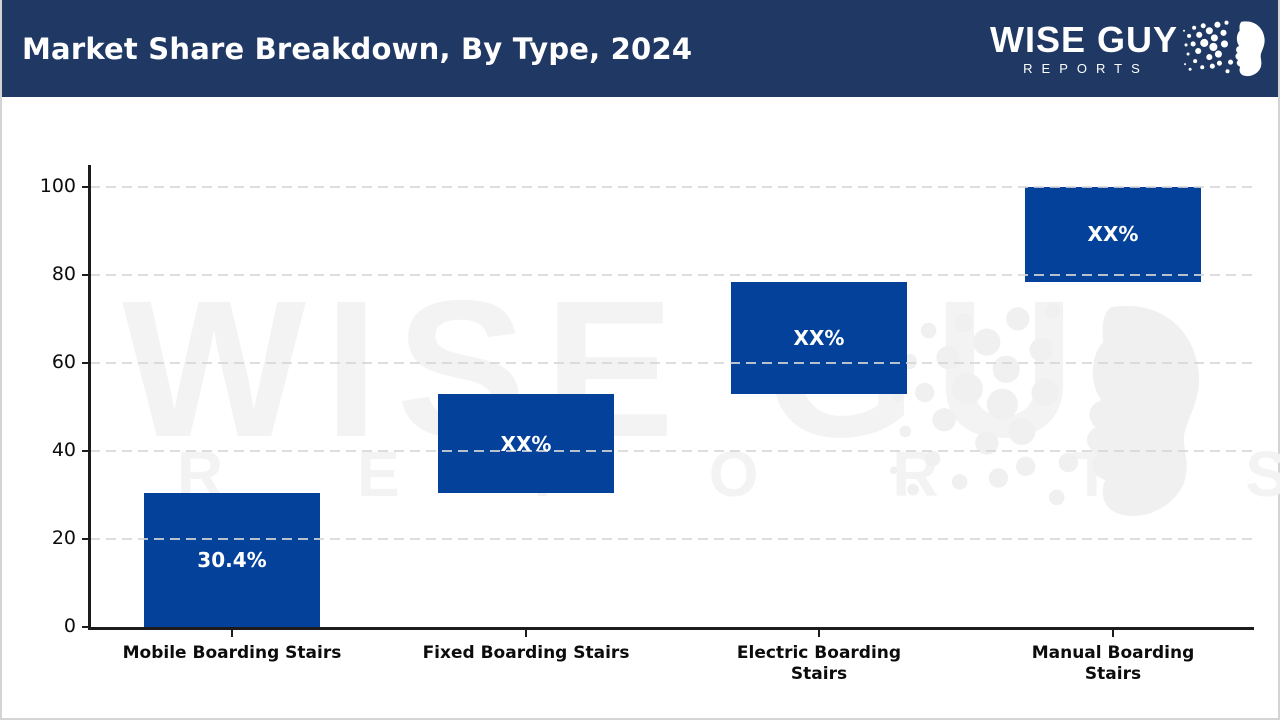 The width and height of the screenshot is (1280, 720). What do you see at coordinates (1224, 48) in the screenshot?
I see `dotted-face-icon` at bounding box center [1224, 48].